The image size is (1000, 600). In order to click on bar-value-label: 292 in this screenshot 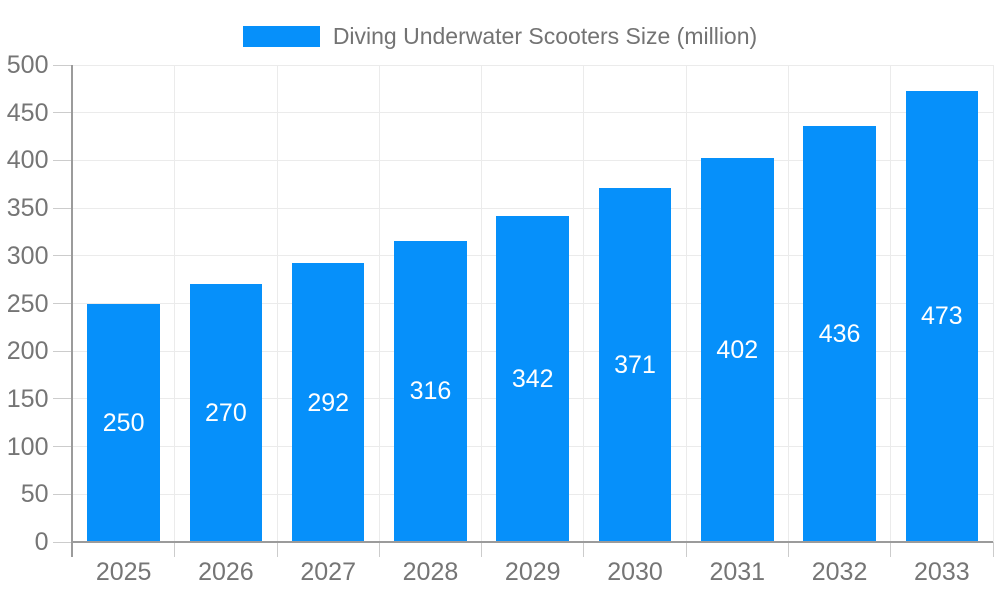, I will do `click(328, 402)`.